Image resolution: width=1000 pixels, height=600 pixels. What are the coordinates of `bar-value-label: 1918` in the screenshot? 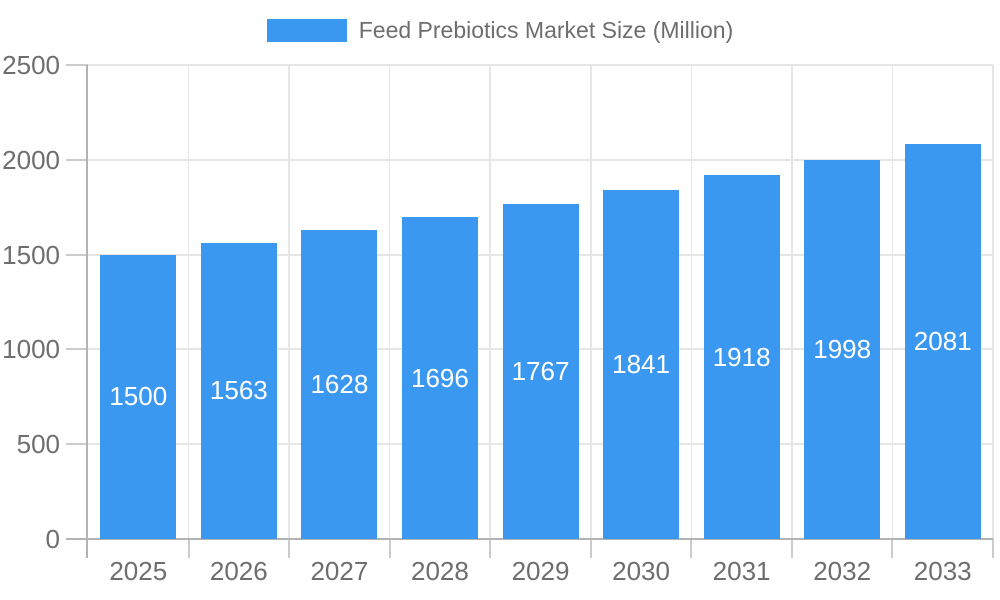 It's located at (741, 356).